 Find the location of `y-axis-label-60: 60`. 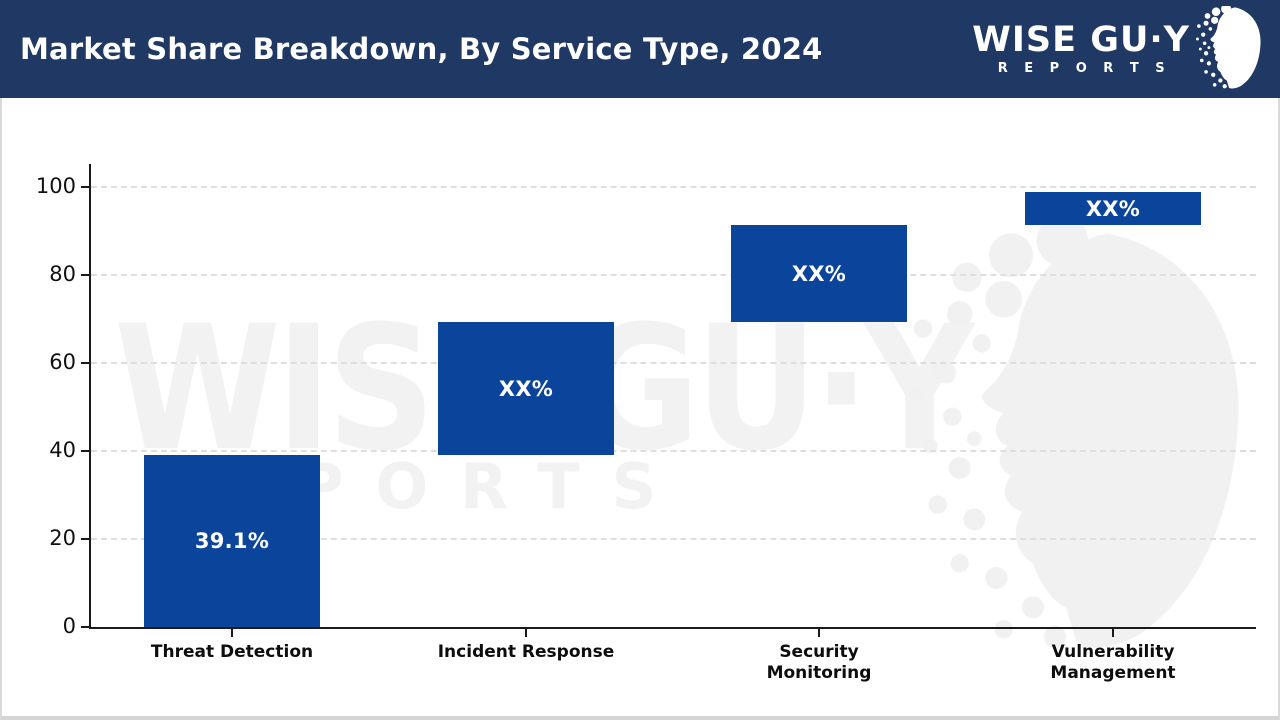

y-axis-label-60: 60 is located at coordinates (62, 362).